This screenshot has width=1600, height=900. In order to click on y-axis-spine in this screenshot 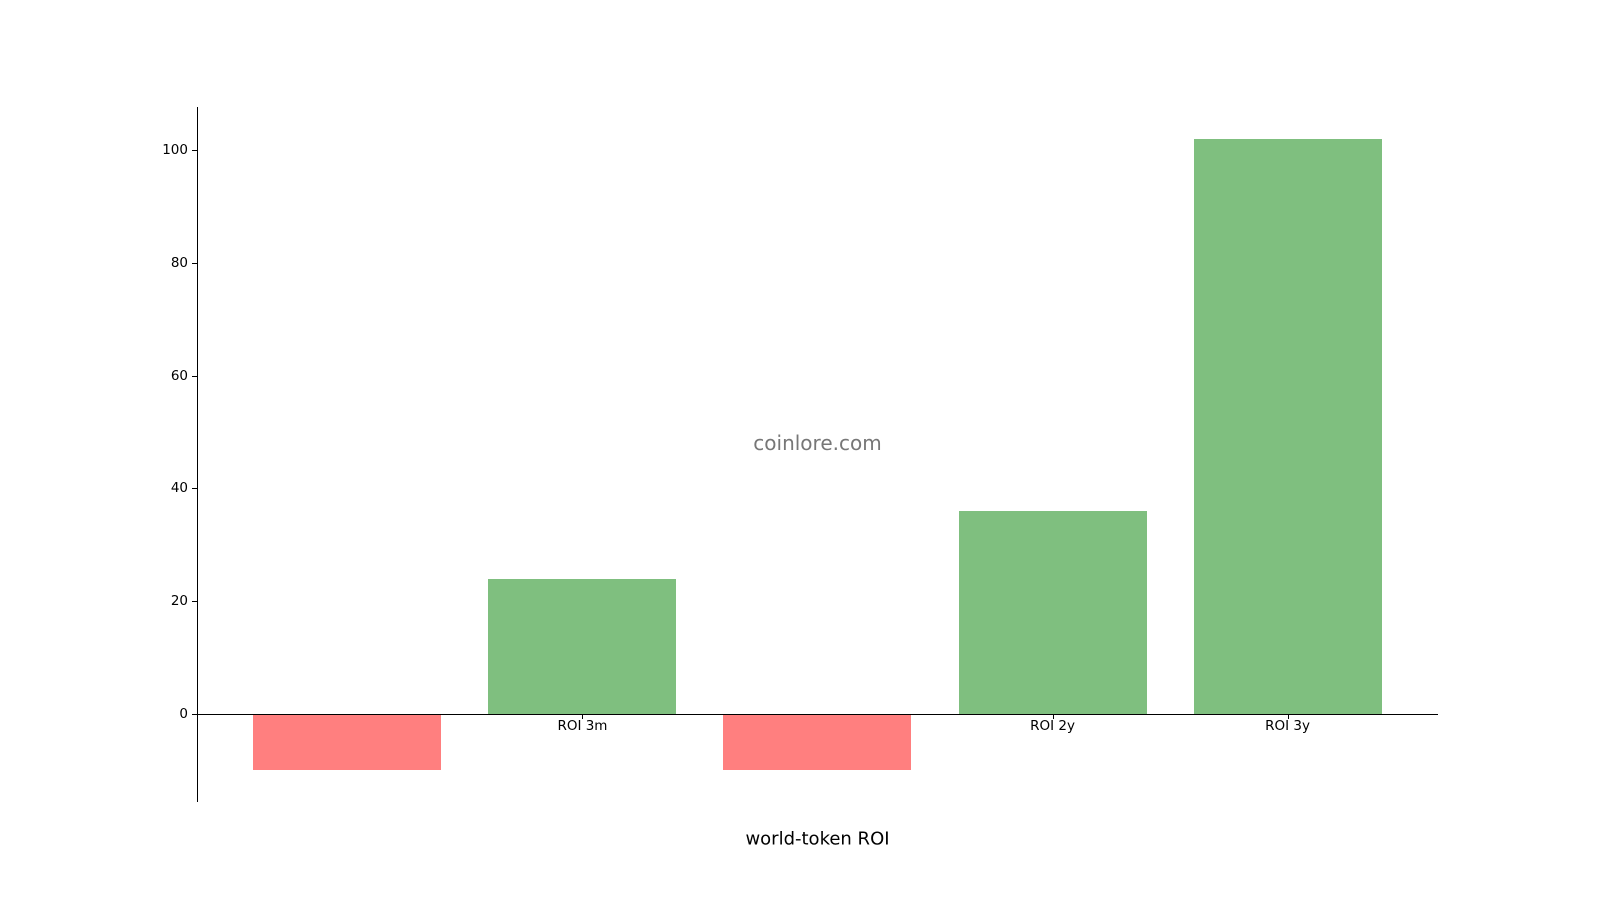, I will do `click(197, 454)`.